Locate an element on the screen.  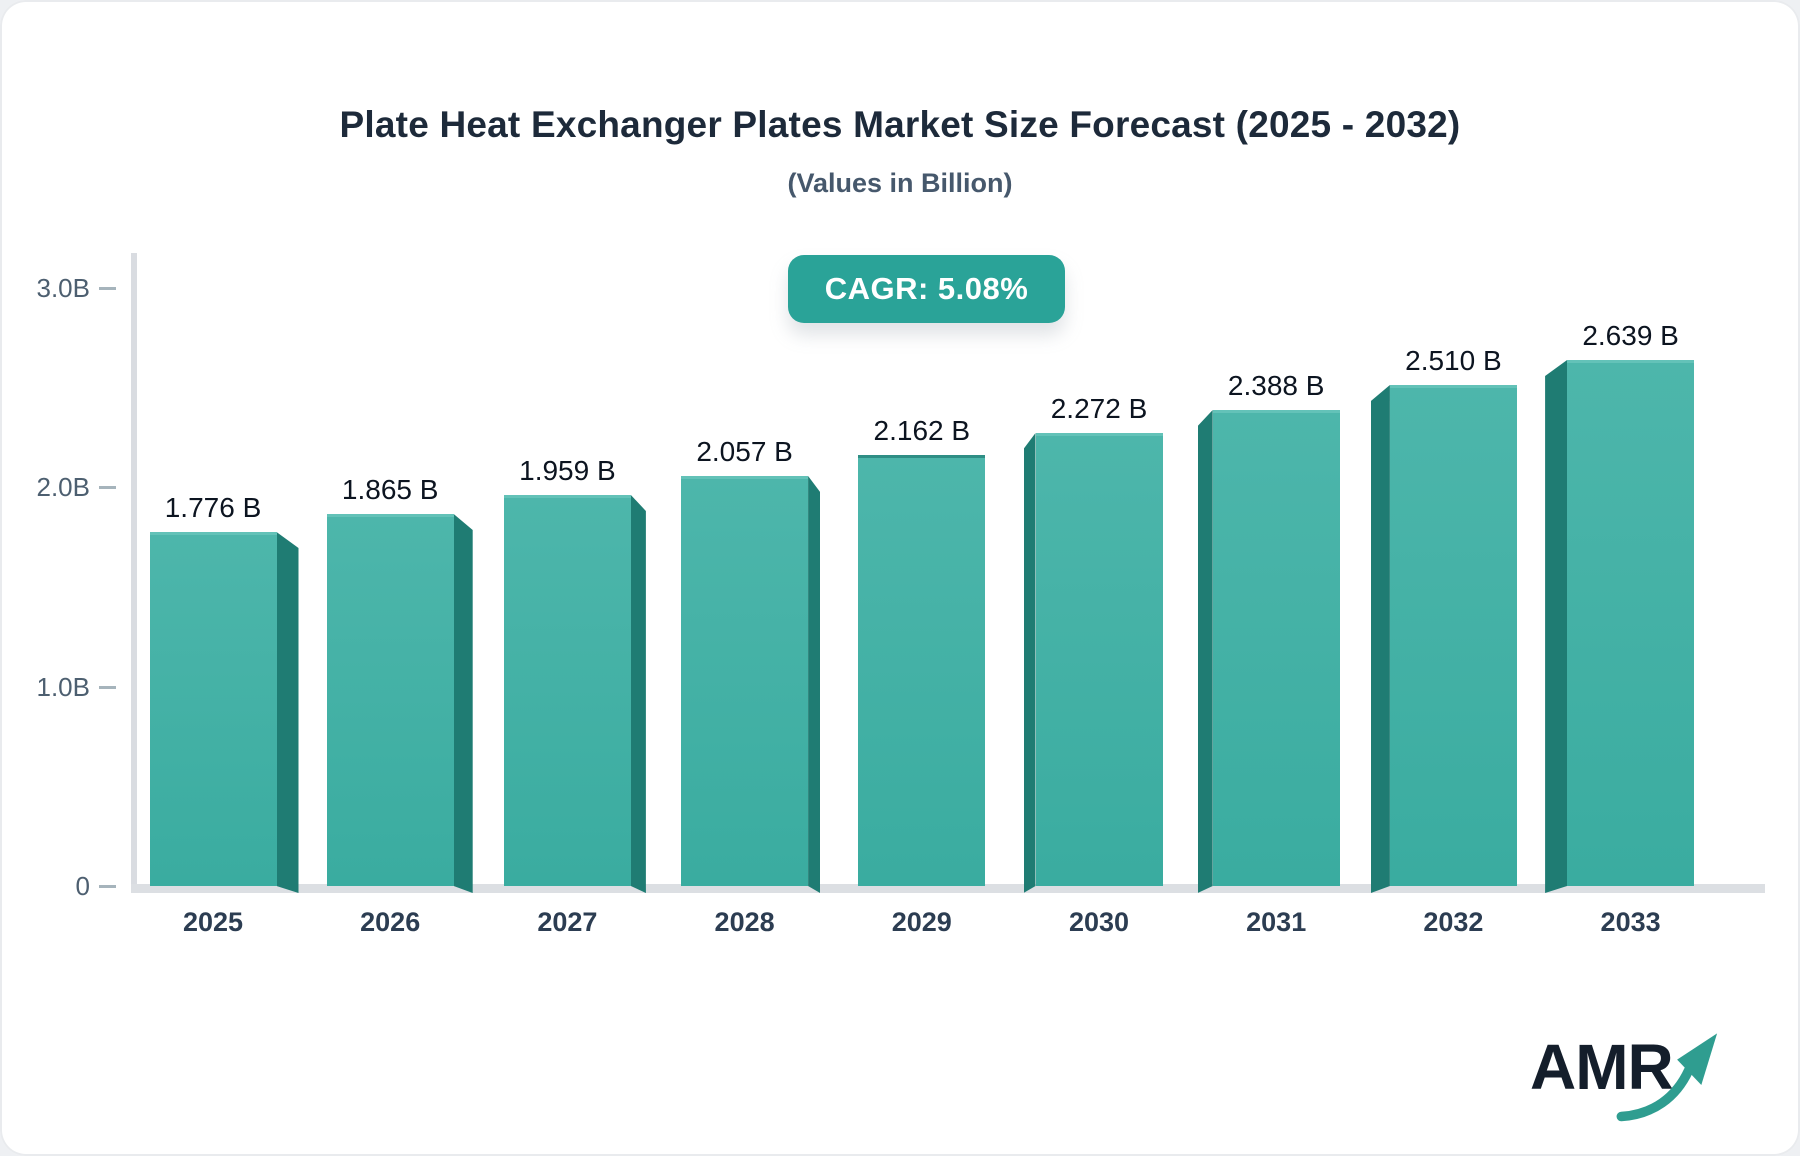
bar-2027 is located at coordinates (574, 694).